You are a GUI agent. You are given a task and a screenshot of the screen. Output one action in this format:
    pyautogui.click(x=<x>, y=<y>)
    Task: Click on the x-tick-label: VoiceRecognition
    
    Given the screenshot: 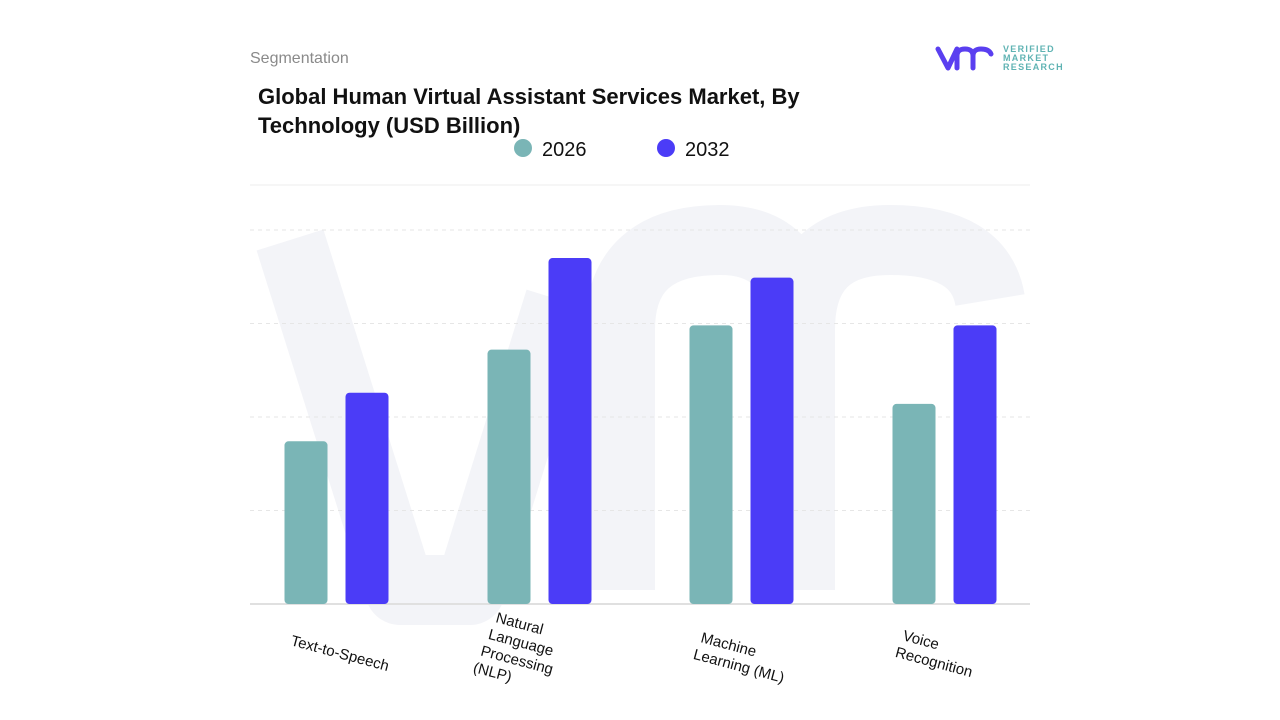 What is the action you would take?
    pyautogui.click(x=936, y=654)
    